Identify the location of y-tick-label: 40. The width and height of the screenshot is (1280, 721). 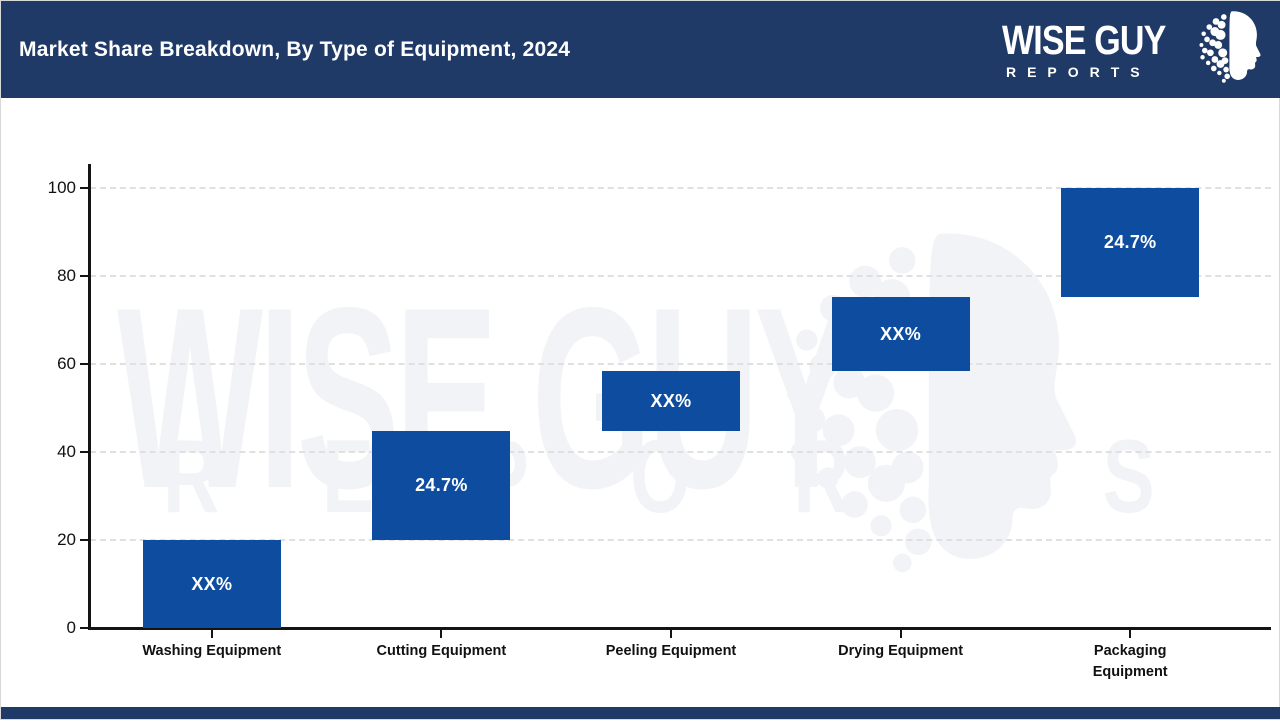
(66, 451).